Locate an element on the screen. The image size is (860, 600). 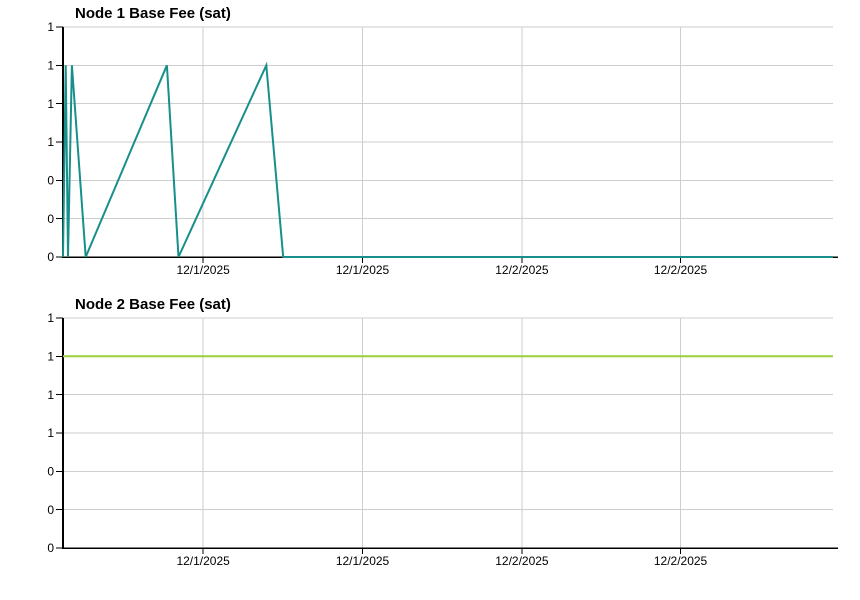
chart-title: Node 1 Base Fee (sat) is located at coordinates (153, 13).